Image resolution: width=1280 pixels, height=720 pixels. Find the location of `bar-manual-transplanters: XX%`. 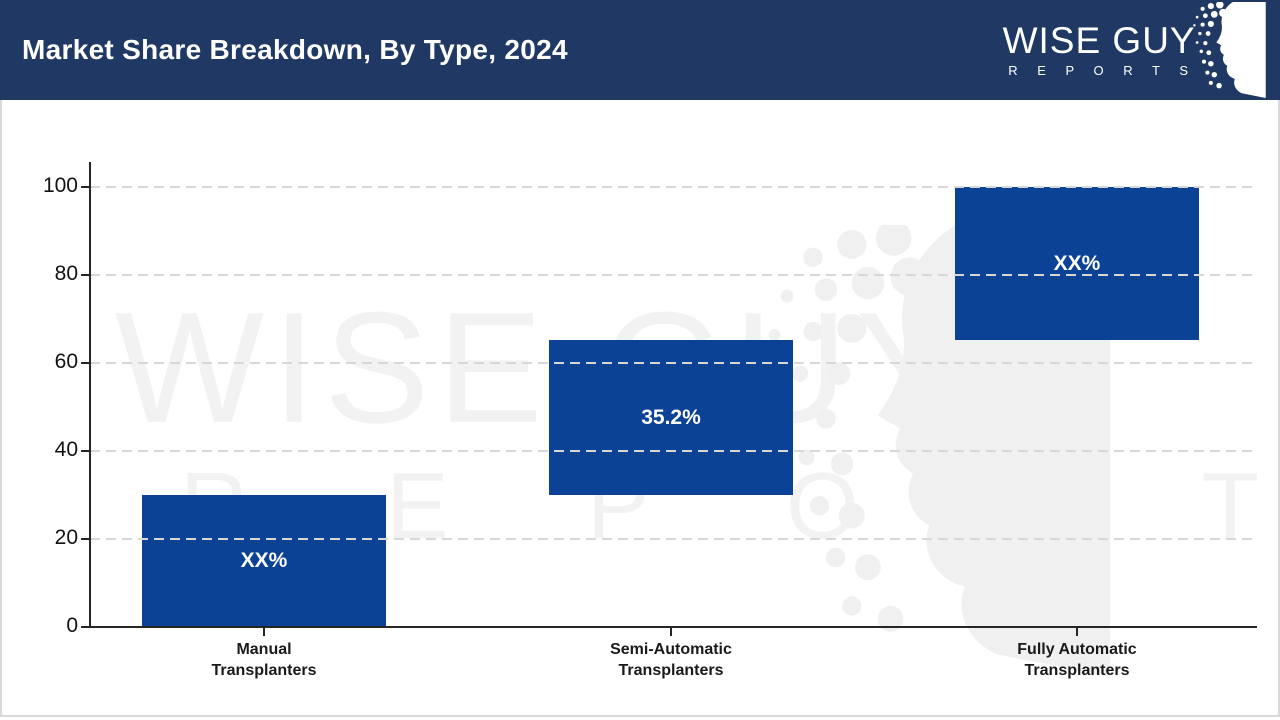

bar-manual-transplanters: XX% is located at coordinates (264, 561).